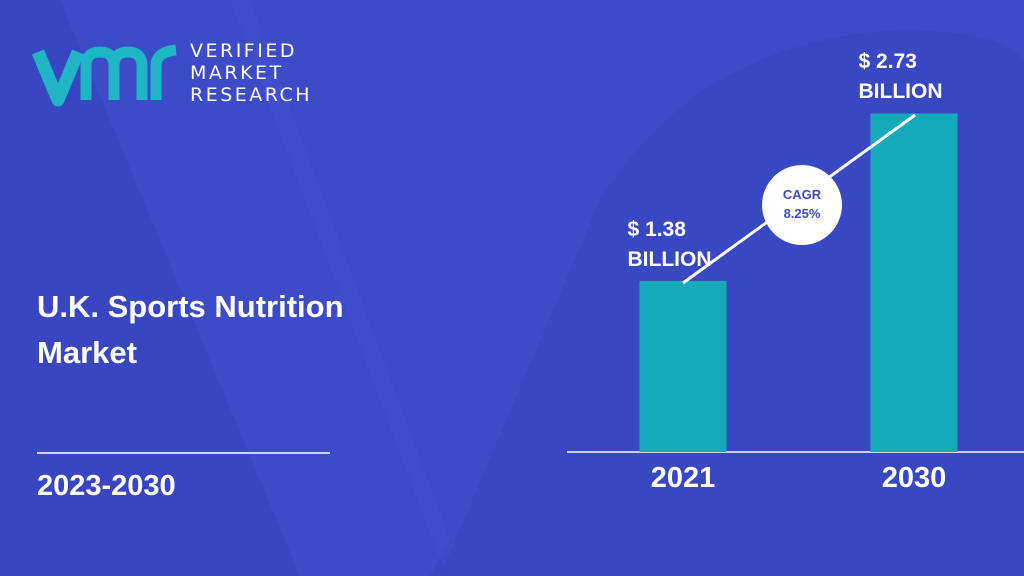  Describe the element at coordinates (914, 478) in the screenshot. I see `x-tick-label: 2030` at that location.